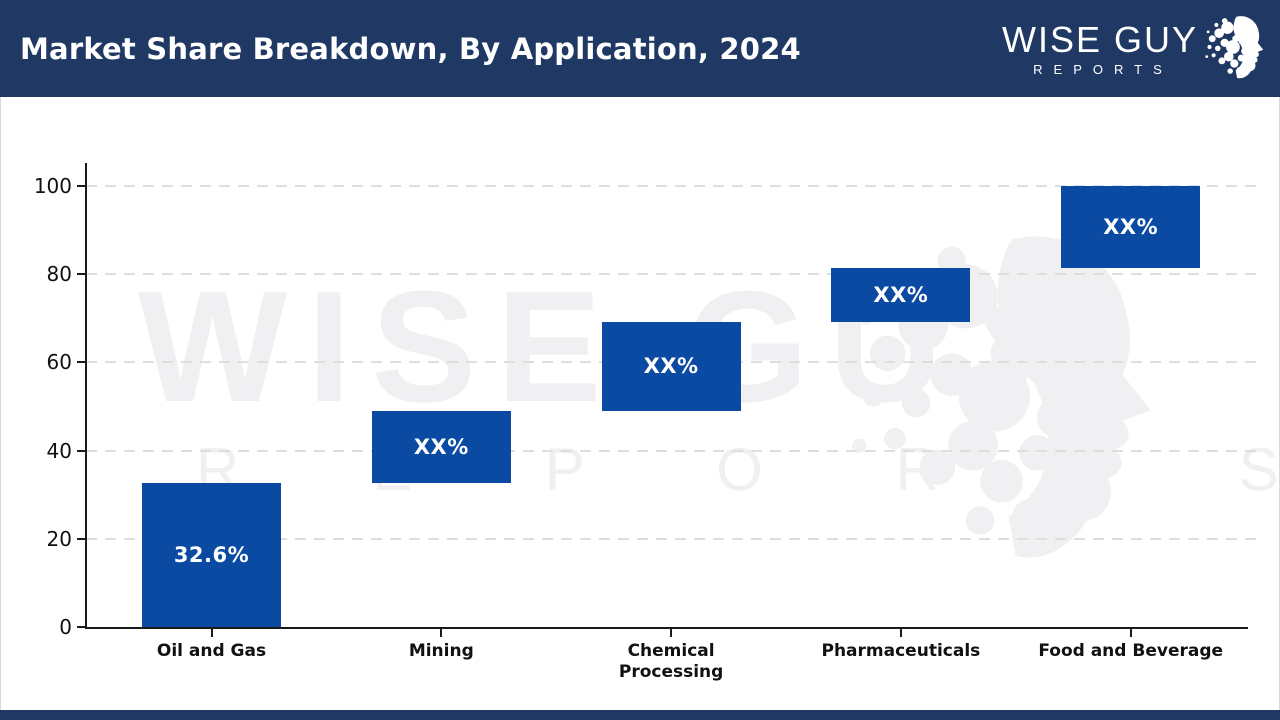 The width and height of the screenshot is (1280, 720). What do you see at coordinates (640, 715) in the screenshot?
I see `footer-bar` at bounding box center [640, 715].